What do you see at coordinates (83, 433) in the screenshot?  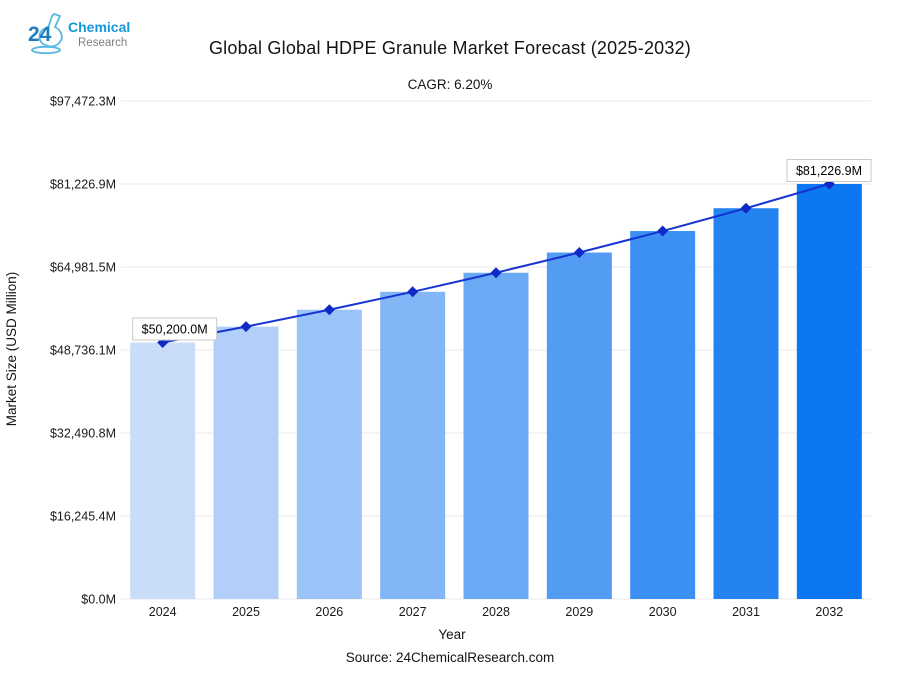 I see `y-tick-label: $32,490.8M` at bounding box center [83, 433].